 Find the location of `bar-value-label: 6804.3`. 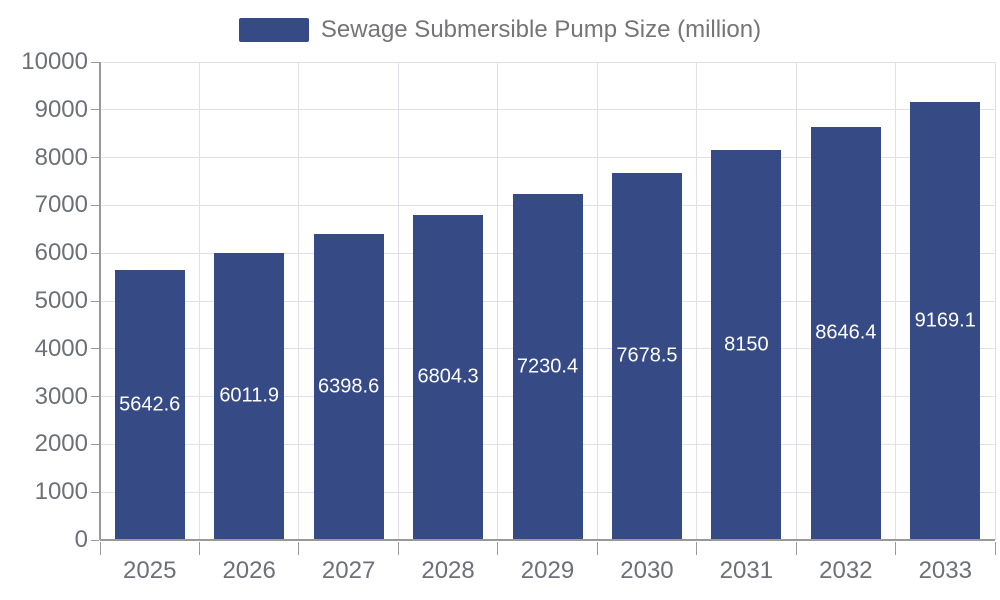

bar-value-label: 6804.3 is located at coordinates (448, 376).